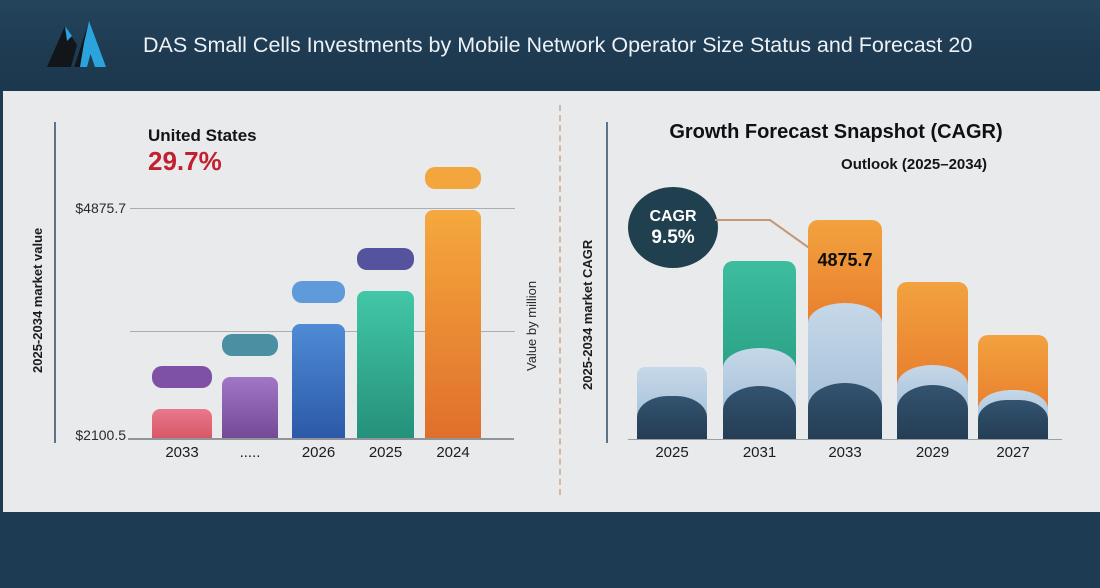 This screenshot has height=588, width=1100. What do you see at coordinates (759, 452) in the screenshot?
I see `right-x-tick-2031: 2031` at bounding box center [759, 452].